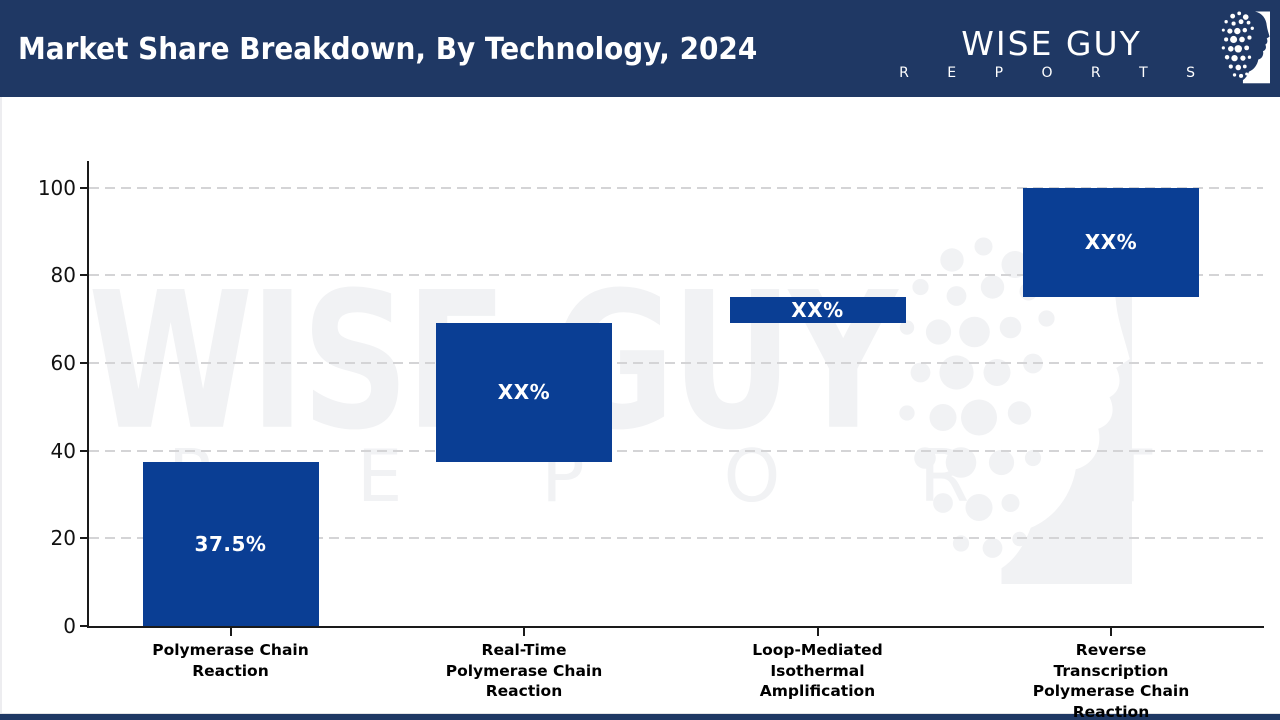 The image size is (1280, 720). I want to click on brand-face-dots-icon, so click(1242, 46).